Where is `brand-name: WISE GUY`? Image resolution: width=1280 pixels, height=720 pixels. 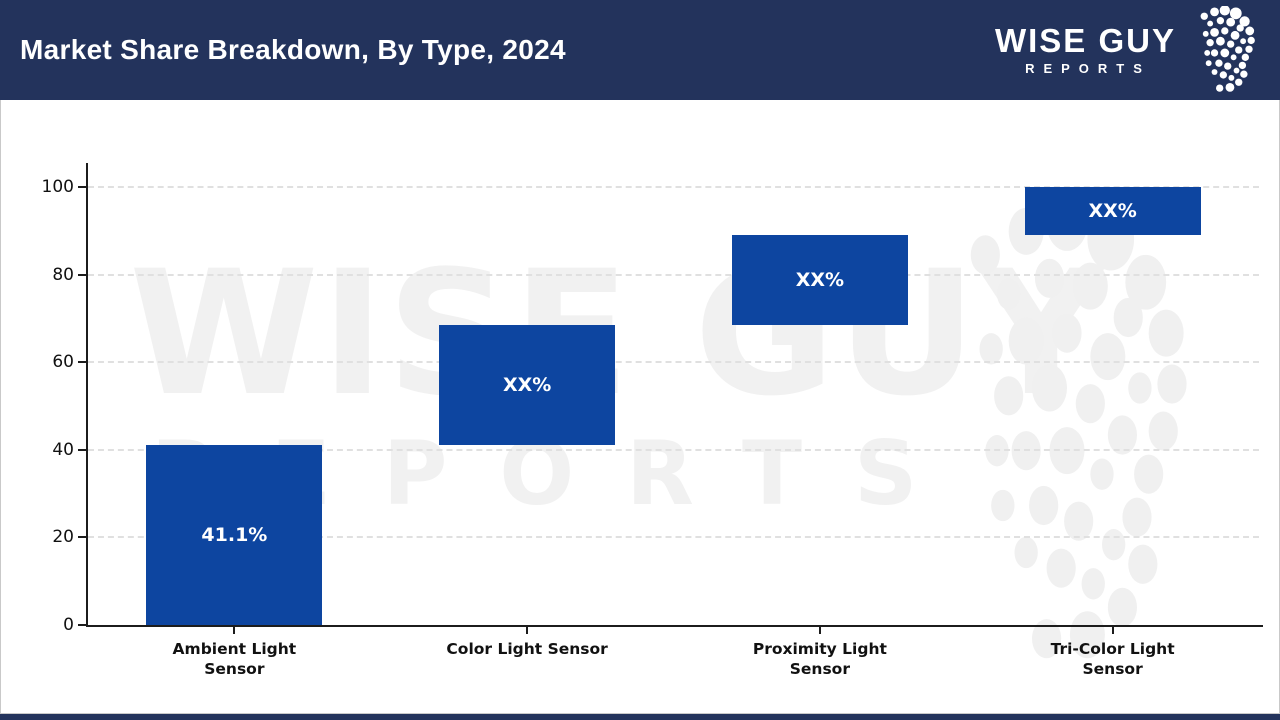
brand-name: WISE GUY is located at coordinates (1085, 40).